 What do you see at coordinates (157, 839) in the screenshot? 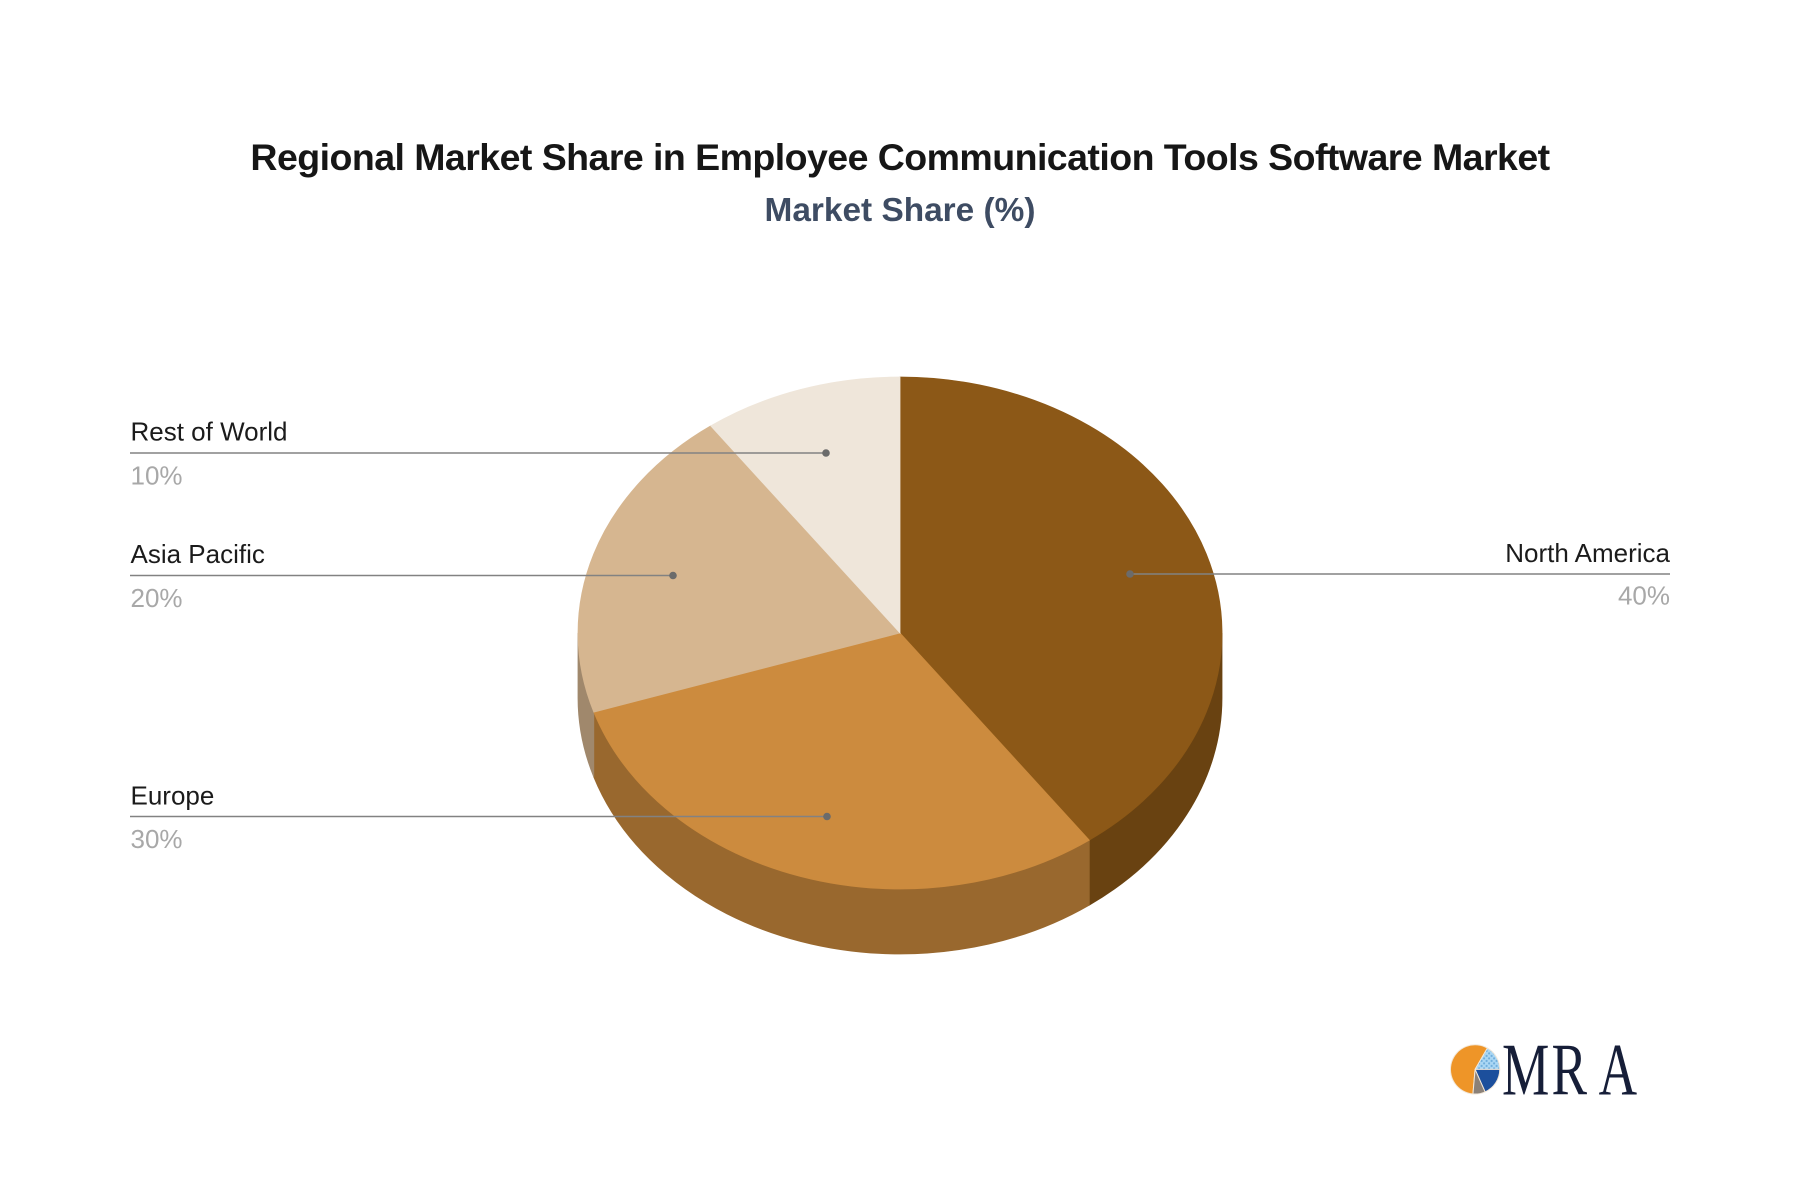
I see `svg-text: 30%` at bounding box center [157, 839].